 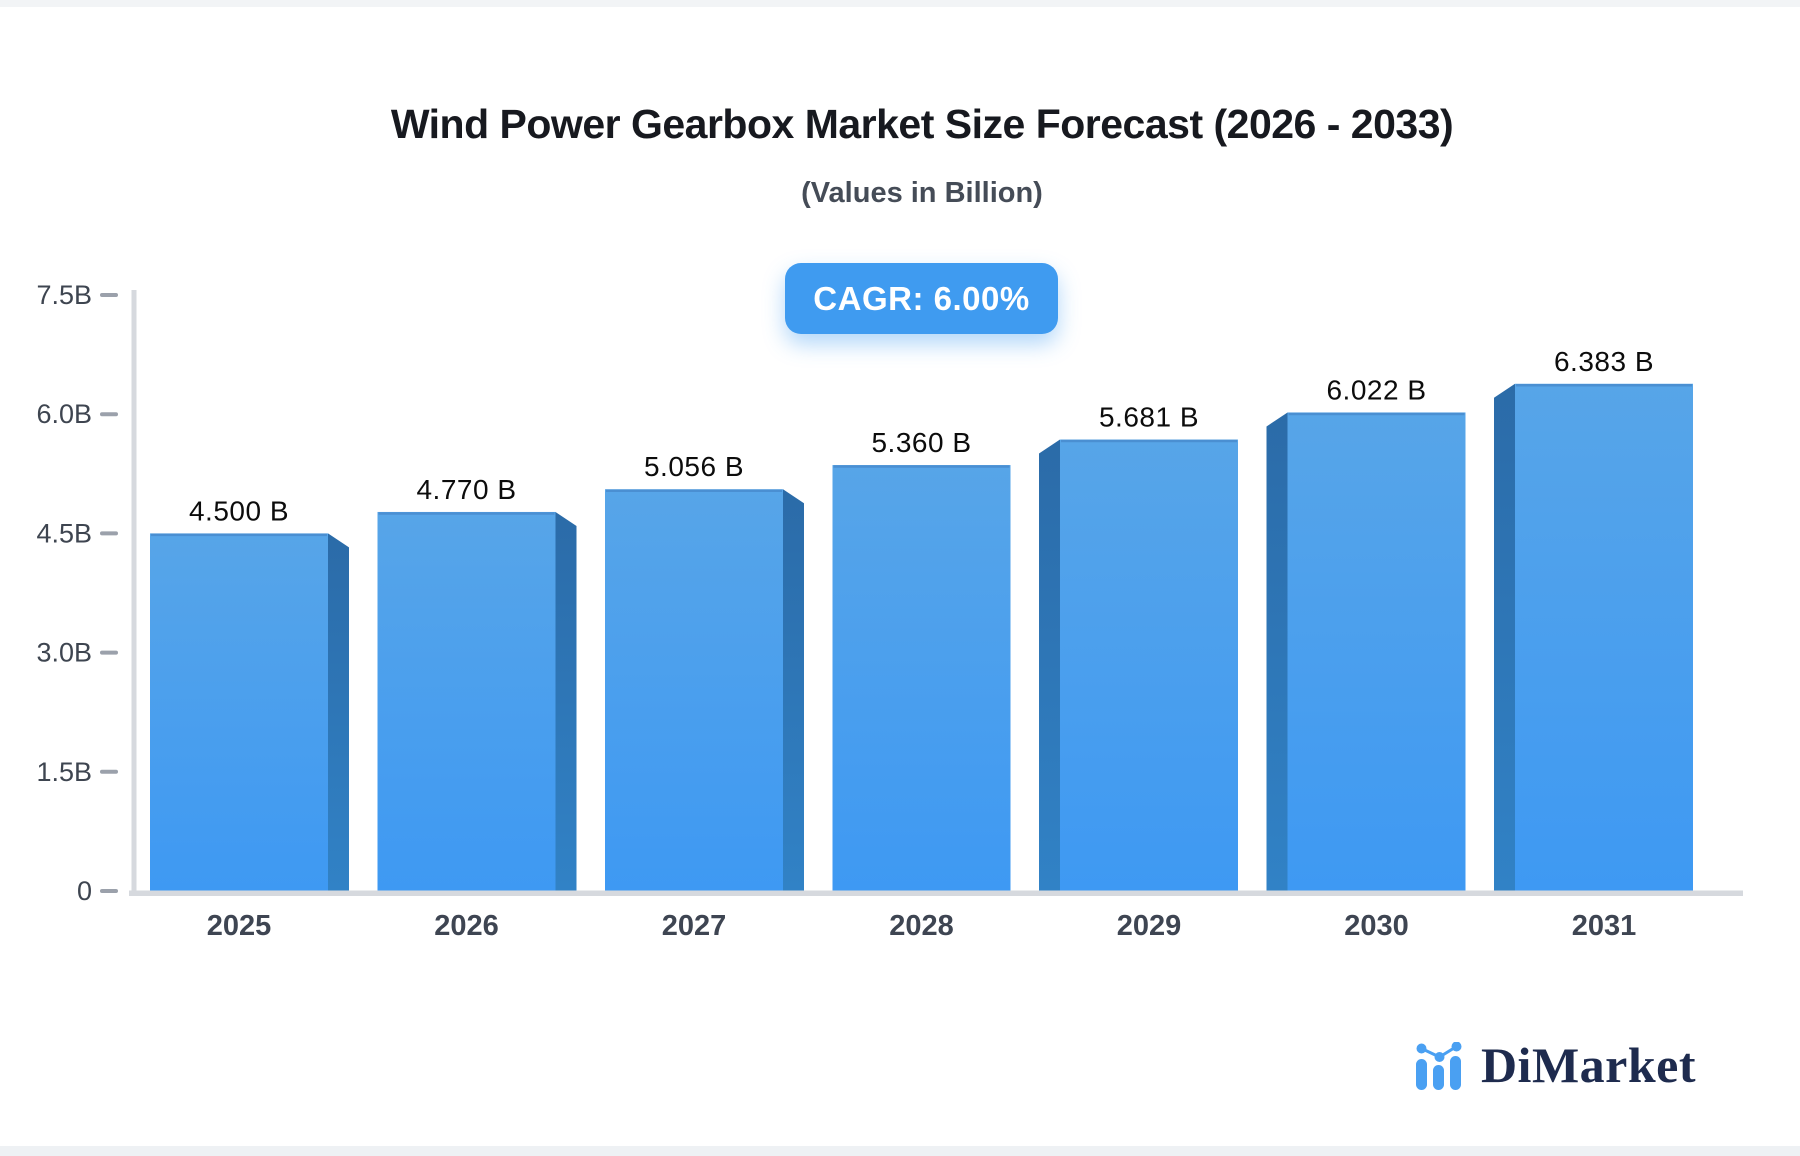 I want to click on y-axis-tick-label: 4.5B, so click(x=64, y=533).